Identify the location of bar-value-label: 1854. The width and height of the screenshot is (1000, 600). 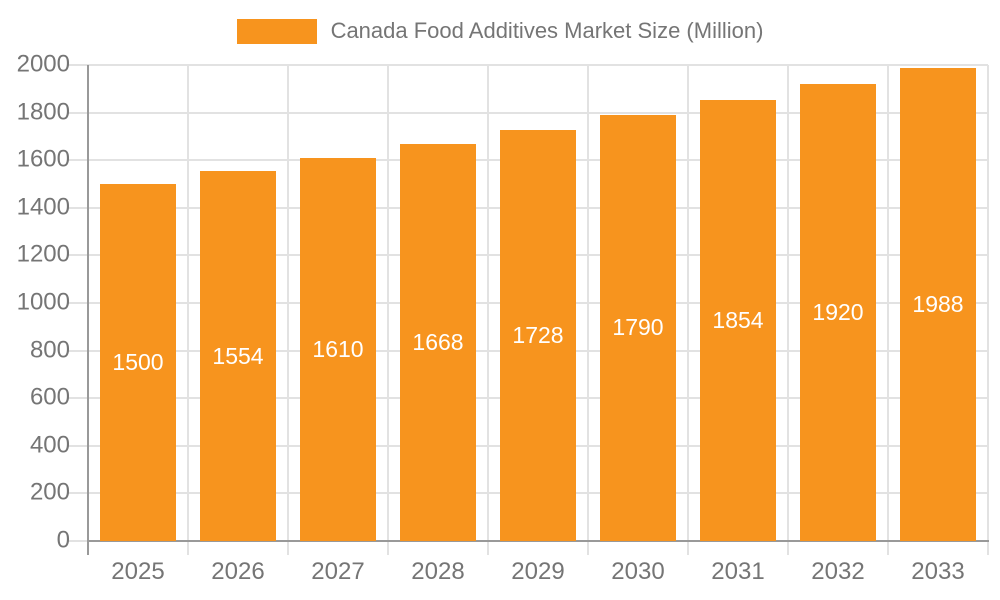
(738, 319).